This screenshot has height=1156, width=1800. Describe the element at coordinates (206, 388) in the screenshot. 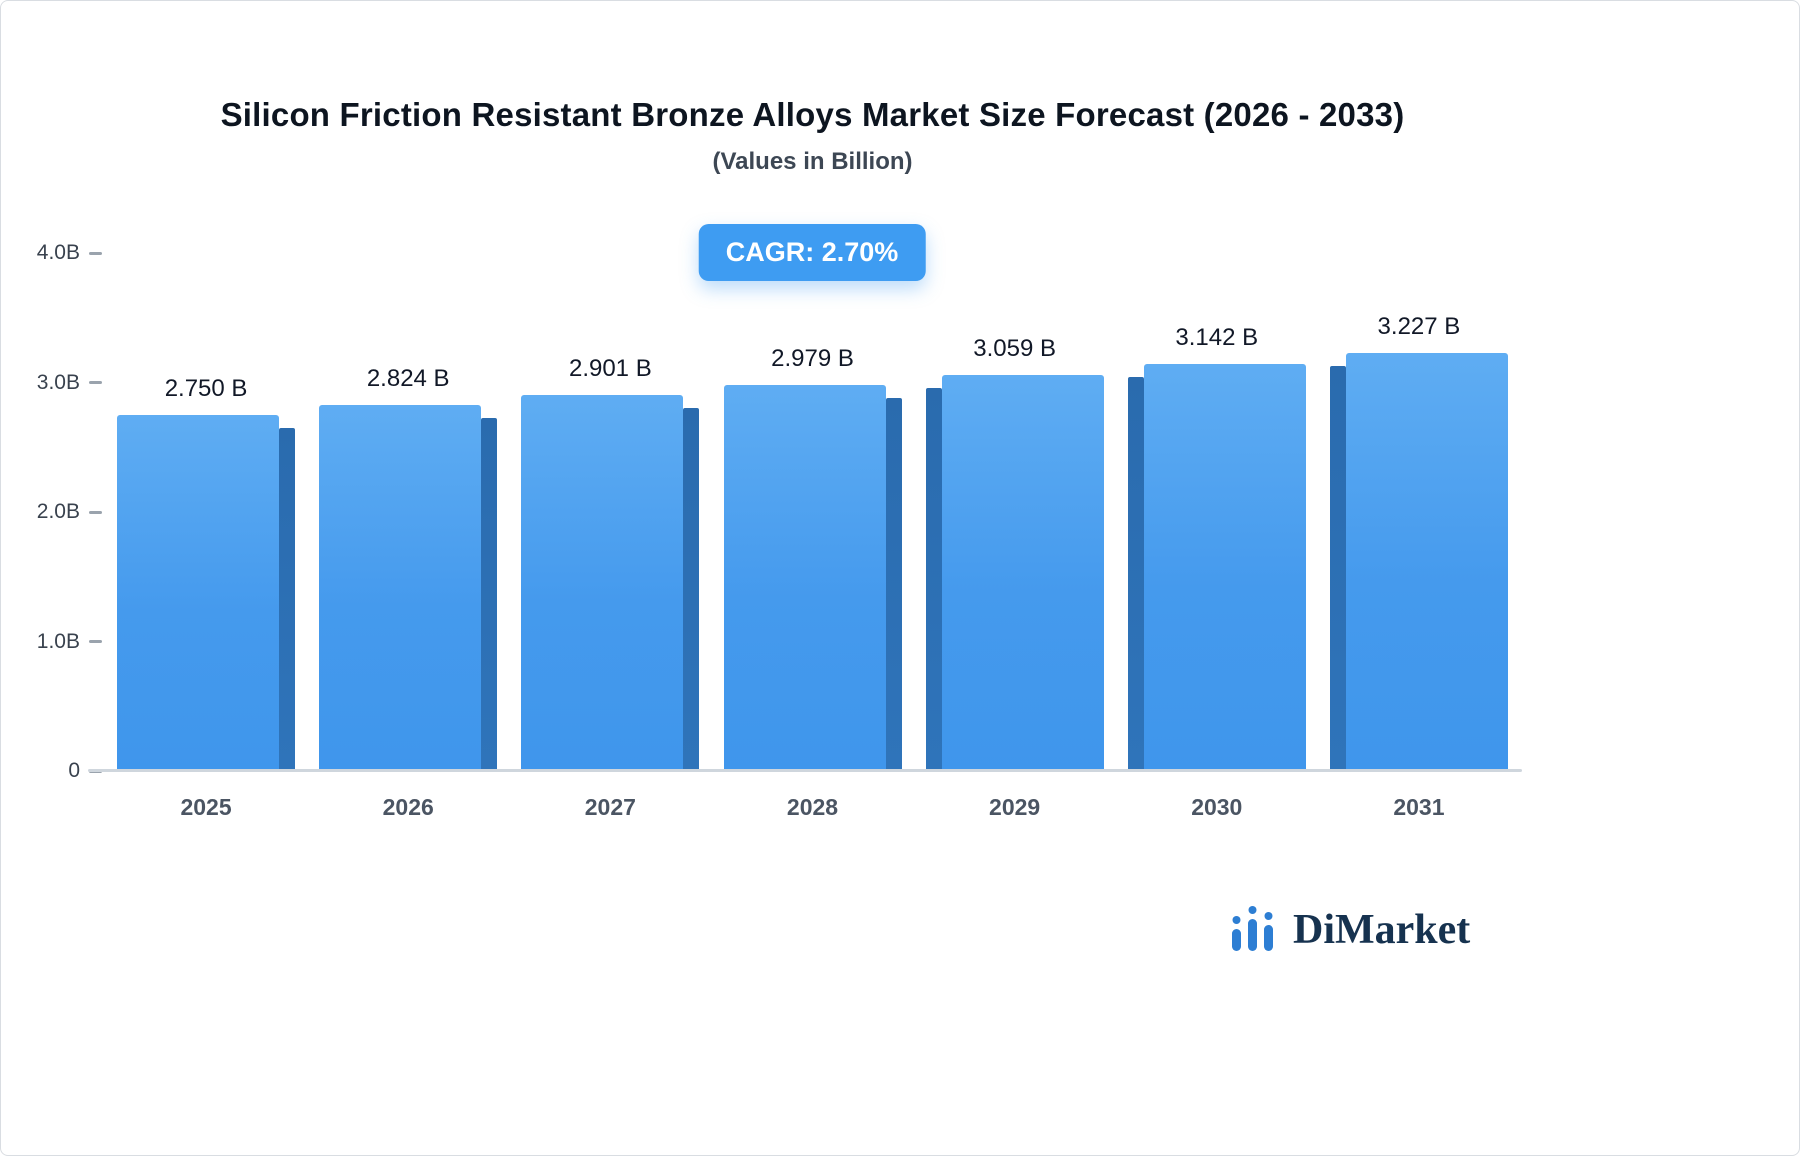

I see `bar-value-label: 2.750 B` at that location.